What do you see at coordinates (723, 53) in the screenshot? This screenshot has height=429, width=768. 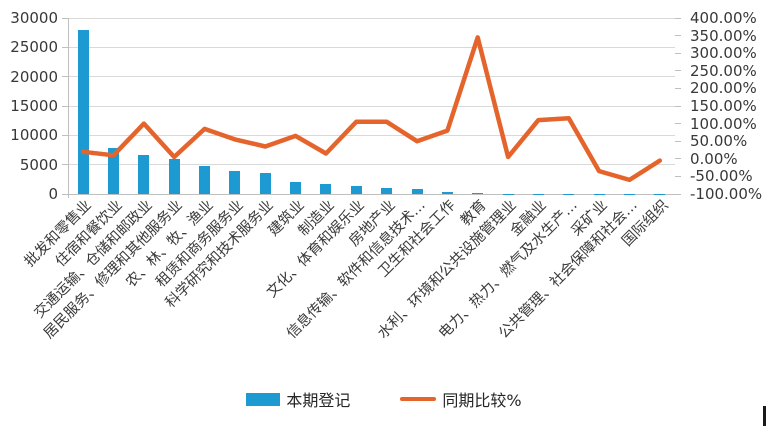 I see `right-axis-tick-label: 300.00%` at bounding box center [723, 53].